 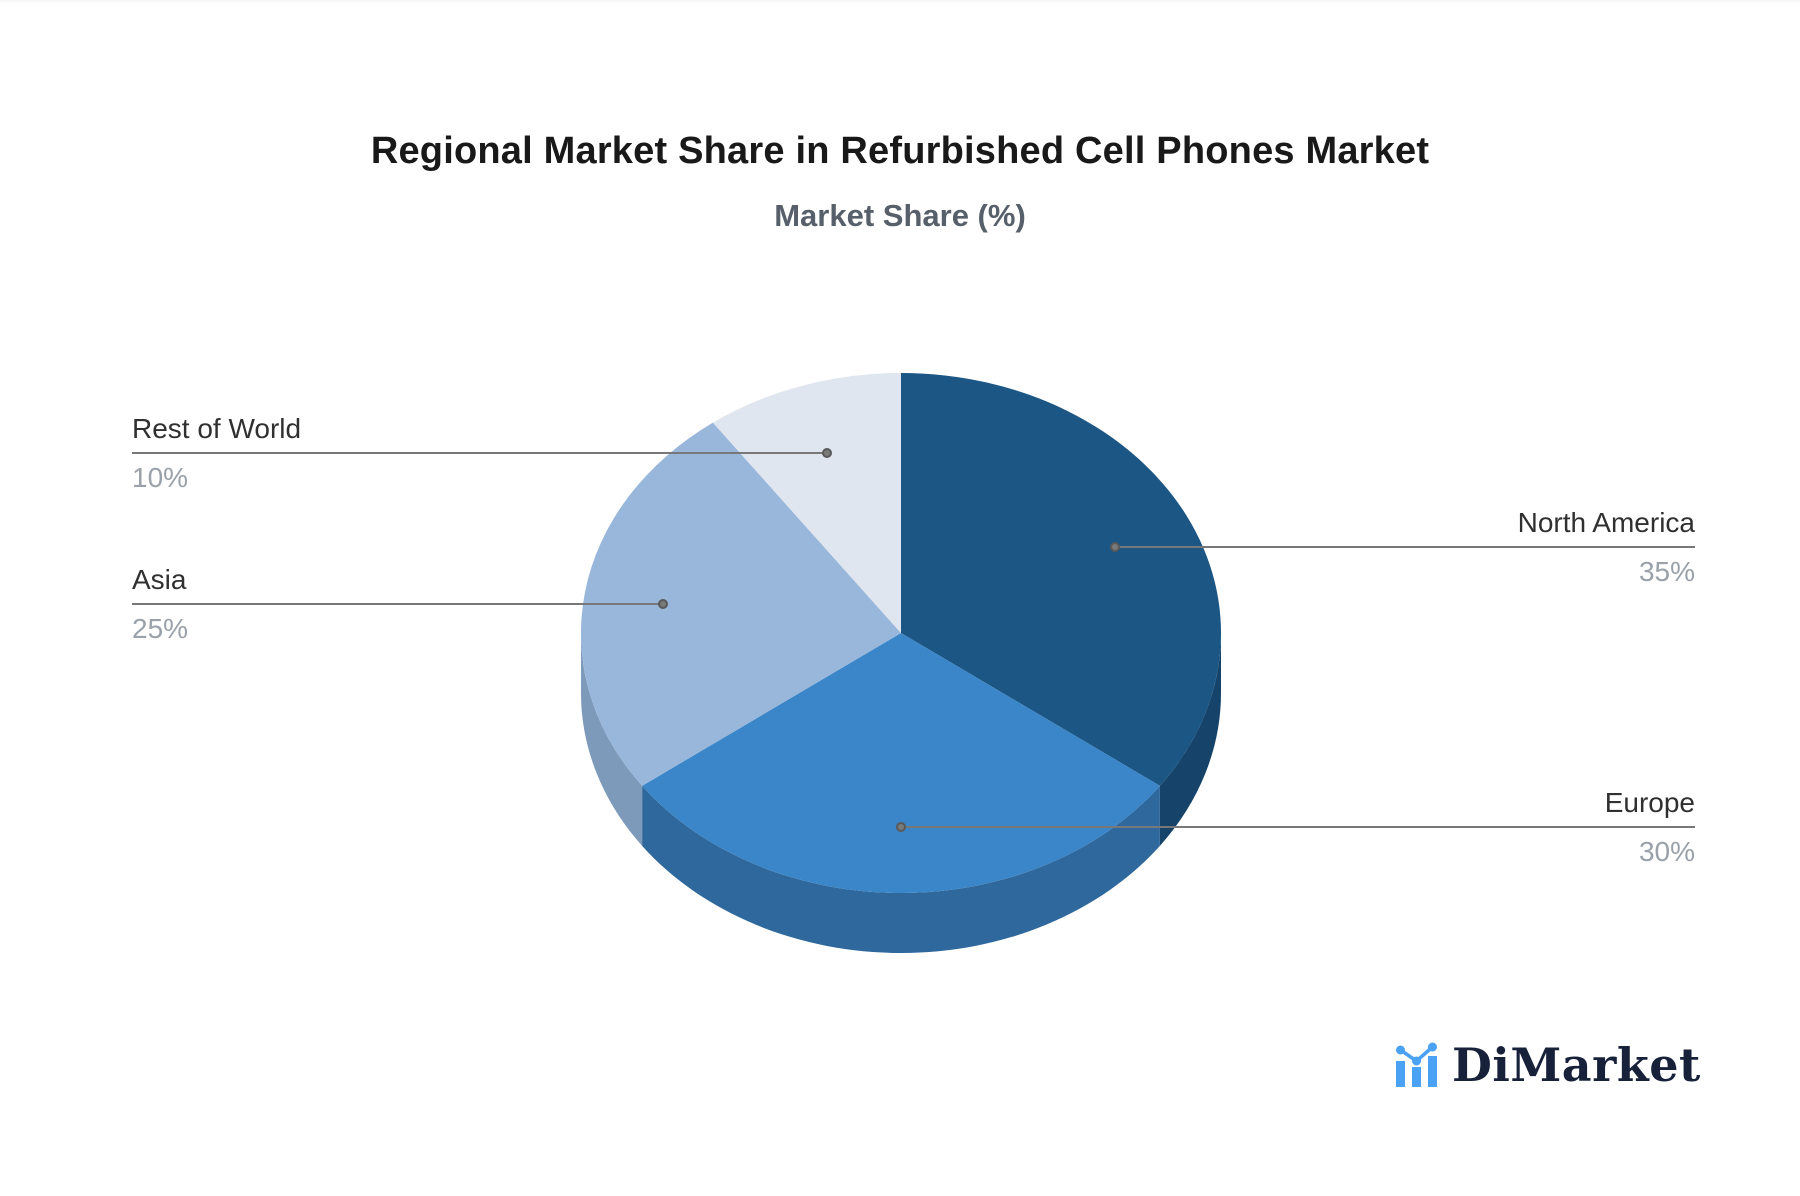 I want to click on pie-slice-europe, so click(x=901, y=763).